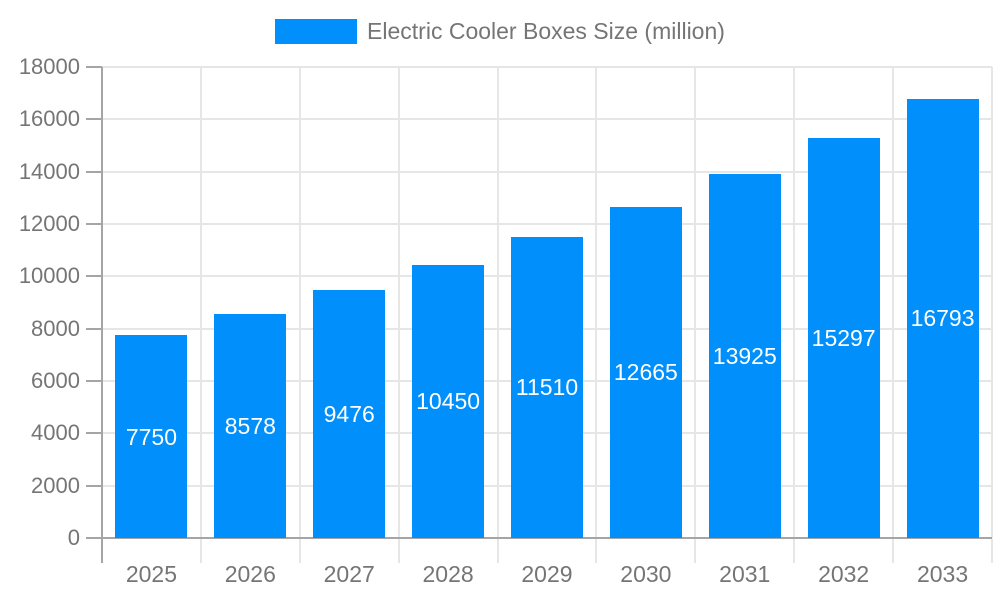  I want to click on y-tick-label-16000: 16000, so click(49, 119).